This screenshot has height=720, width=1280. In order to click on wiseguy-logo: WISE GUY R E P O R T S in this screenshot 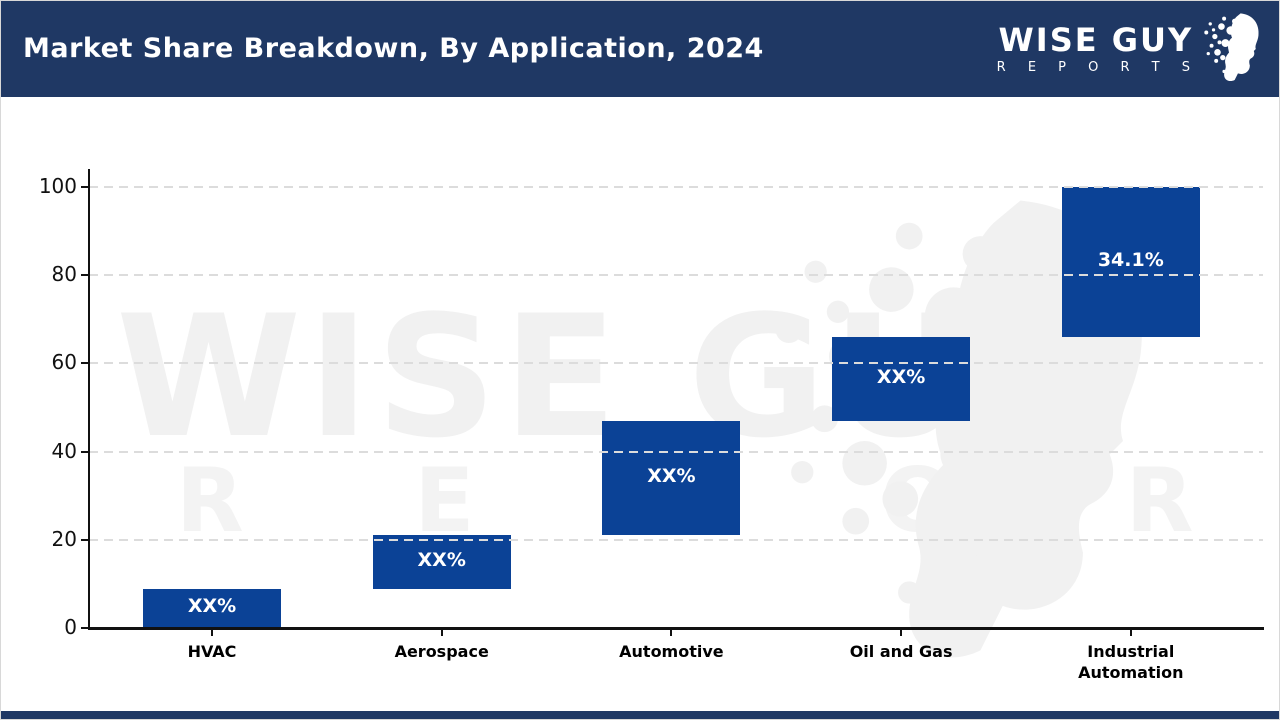, I will do `click(1130, 49)`.